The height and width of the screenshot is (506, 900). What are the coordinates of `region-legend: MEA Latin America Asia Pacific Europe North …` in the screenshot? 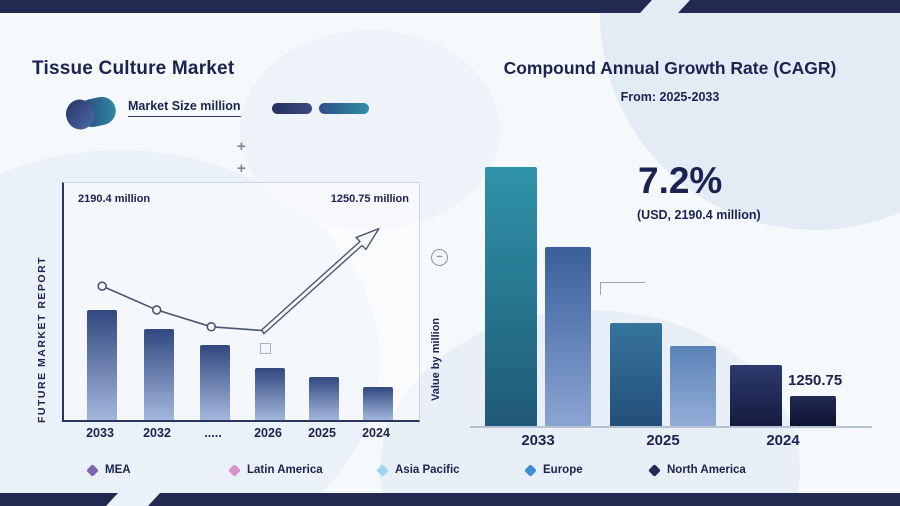 It's located at (450, 473).